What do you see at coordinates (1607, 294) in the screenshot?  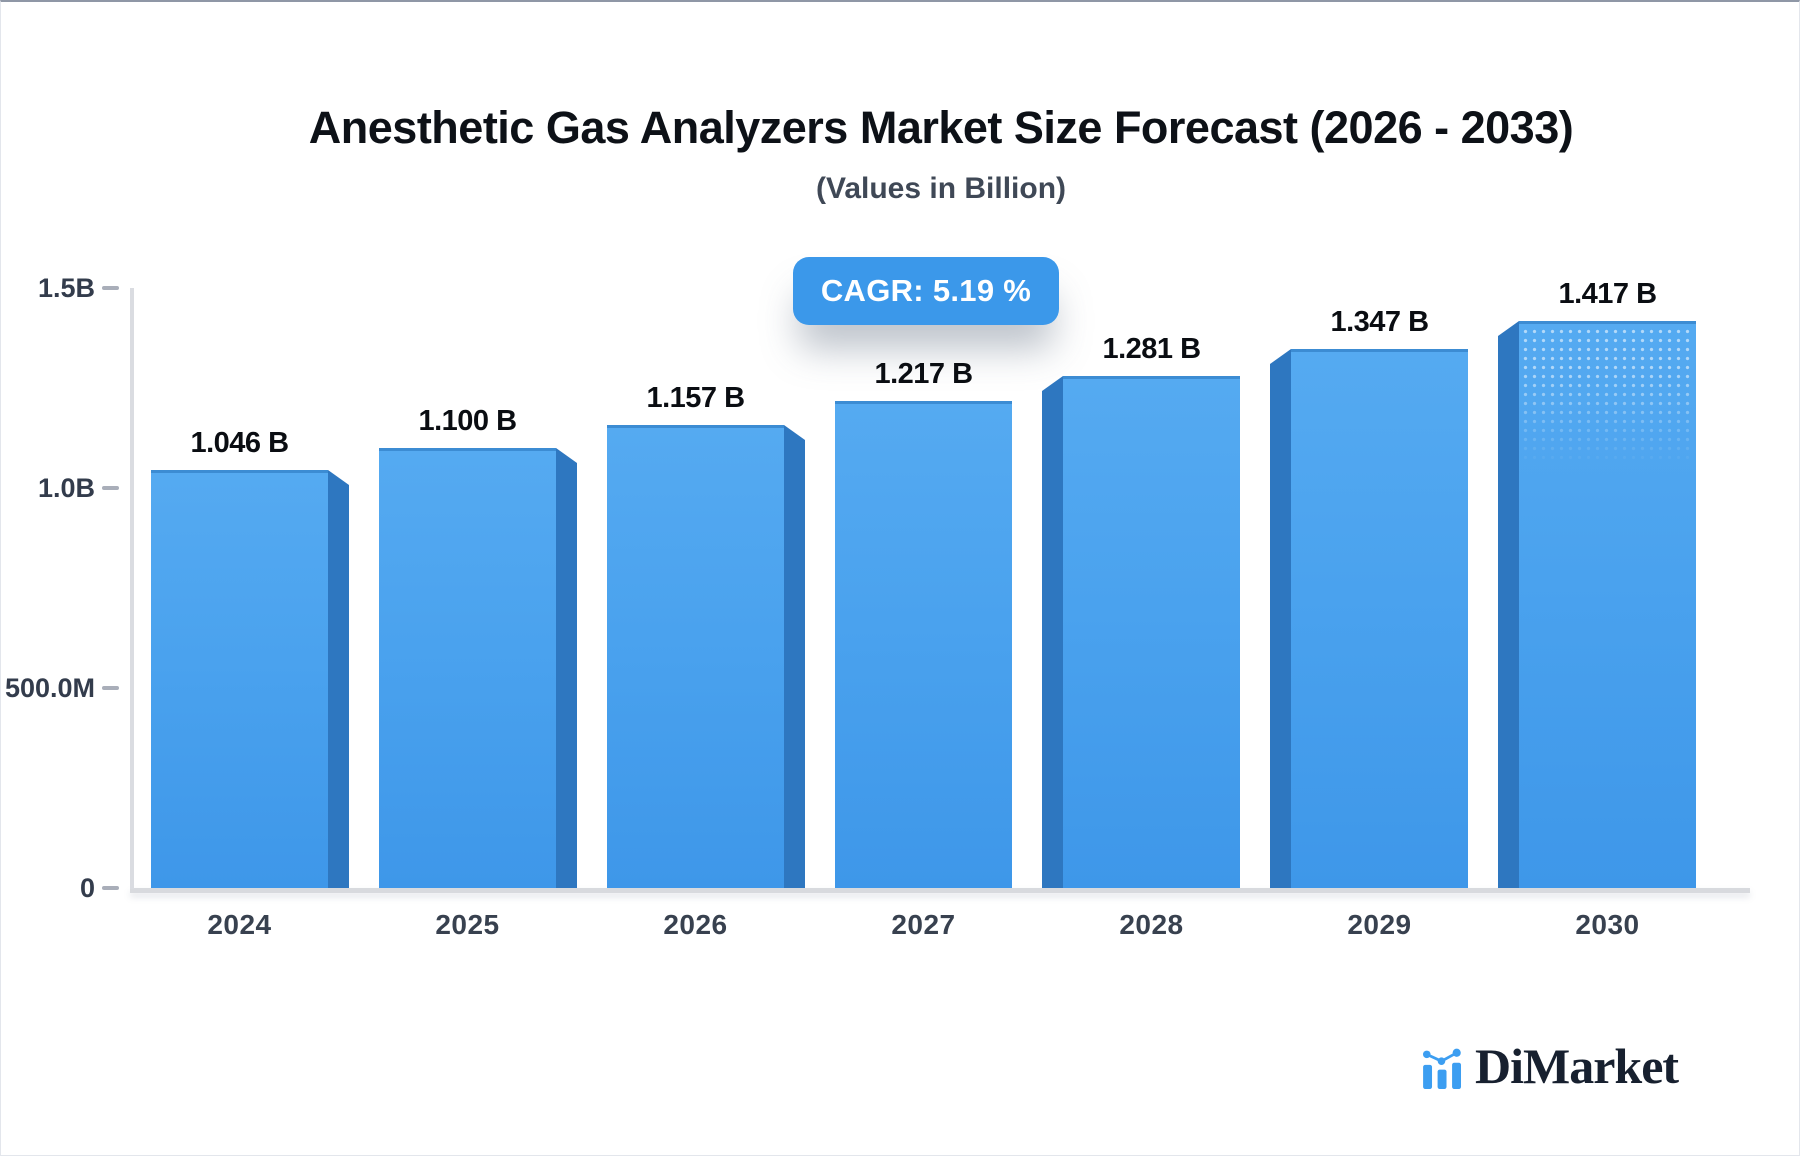 I see `bar-value-label: 1.417 B` at bounding box center [1607, 294].